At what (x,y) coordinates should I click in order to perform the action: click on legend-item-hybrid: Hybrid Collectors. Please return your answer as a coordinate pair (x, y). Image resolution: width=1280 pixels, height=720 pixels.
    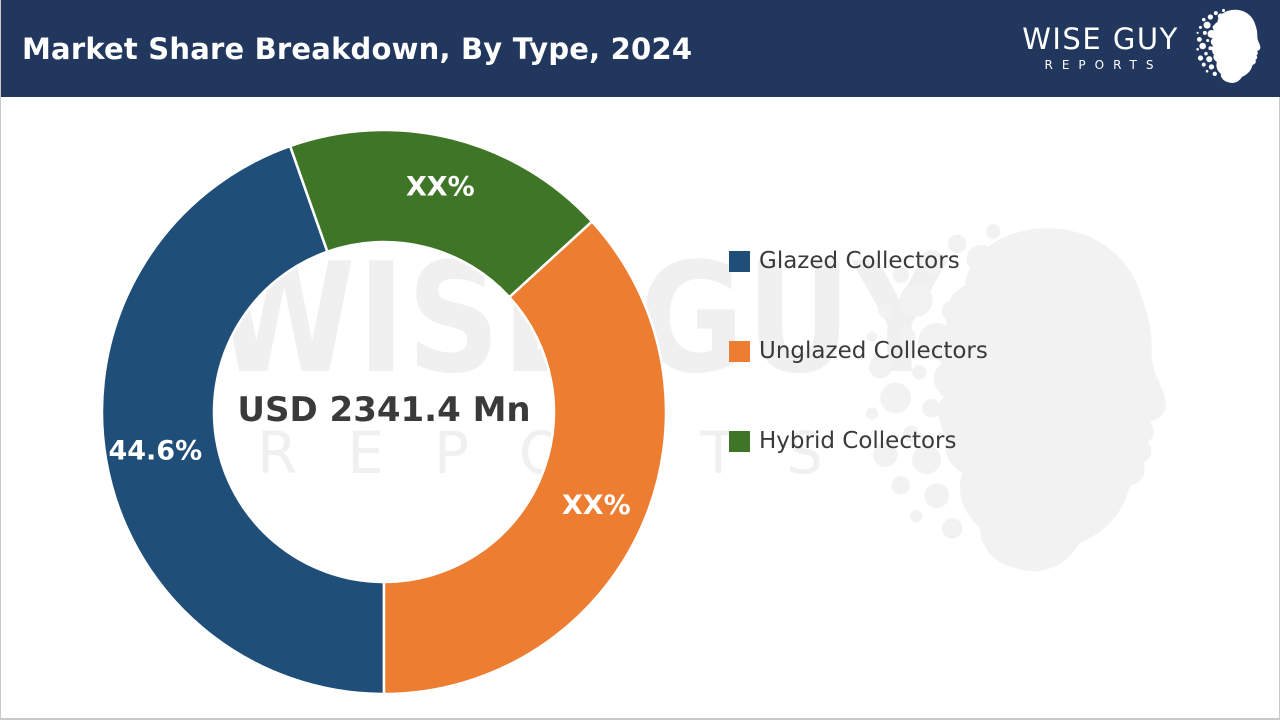
    Looking at the image, I should click on (858, 441).